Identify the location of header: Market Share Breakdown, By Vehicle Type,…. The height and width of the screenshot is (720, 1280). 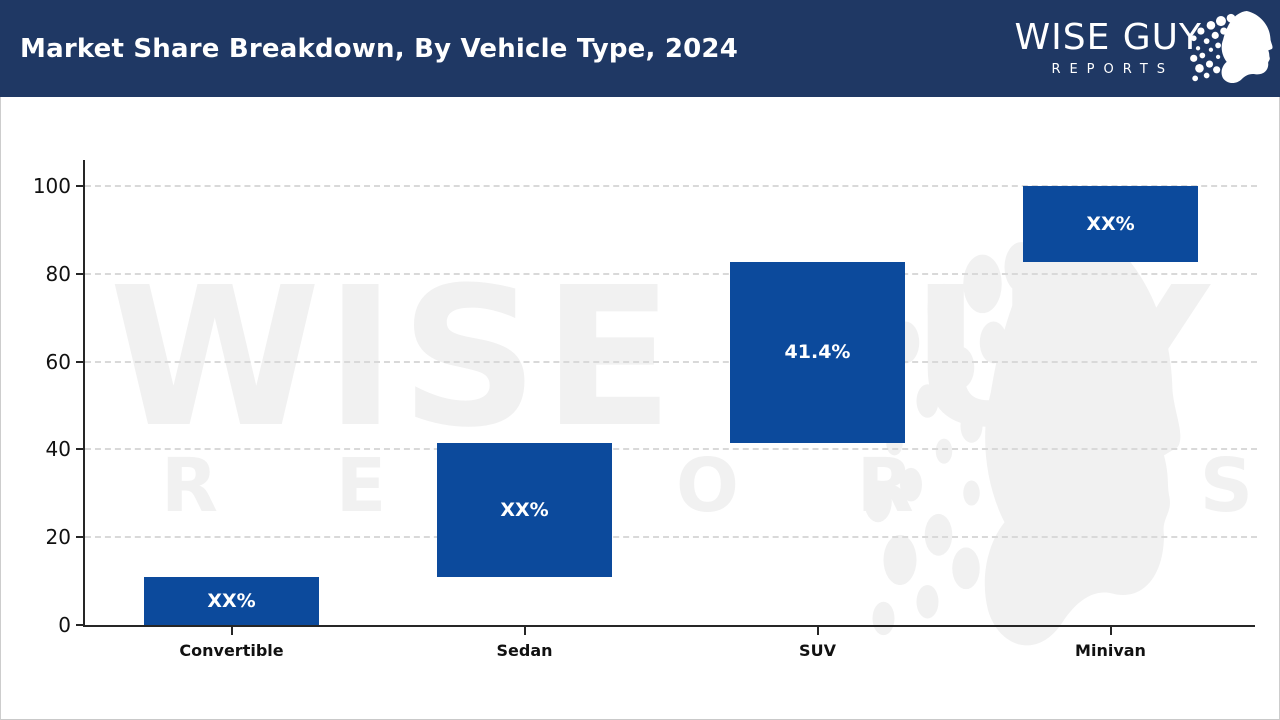
(640, 48).